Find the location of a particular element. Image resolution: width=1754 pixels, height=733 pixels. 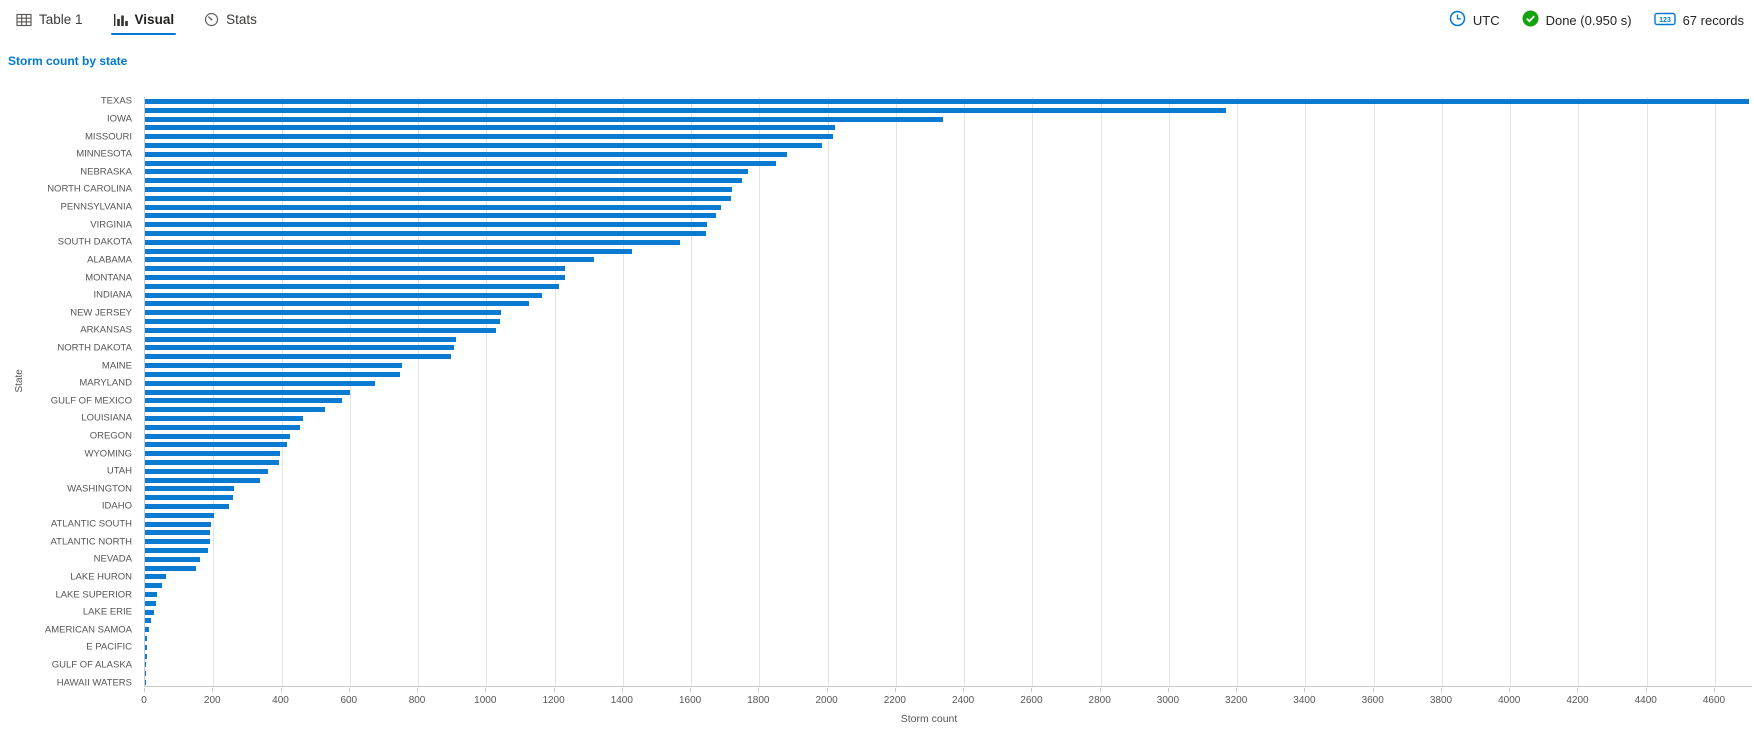

y-axis-label: NEBRASKA is located at coordinates (106, 172).